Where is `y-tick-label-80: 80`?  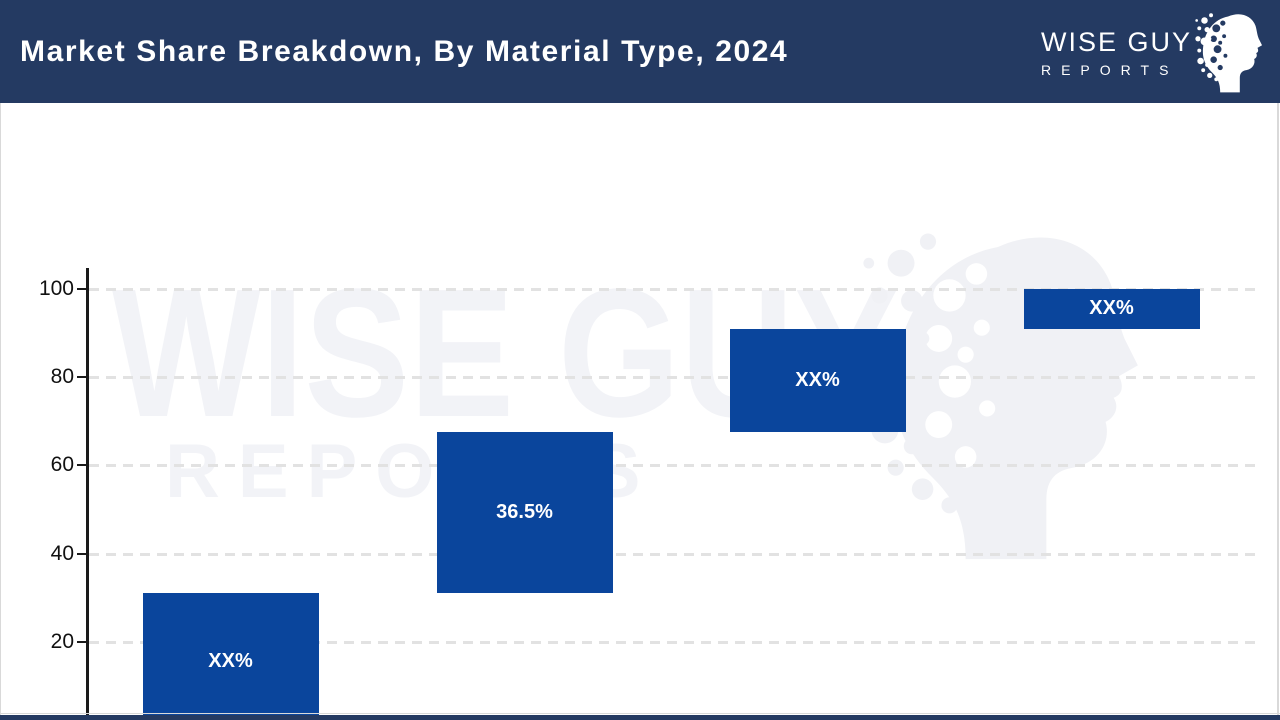 y-tick-label-80: 80 is located at coordinates (62, 377).